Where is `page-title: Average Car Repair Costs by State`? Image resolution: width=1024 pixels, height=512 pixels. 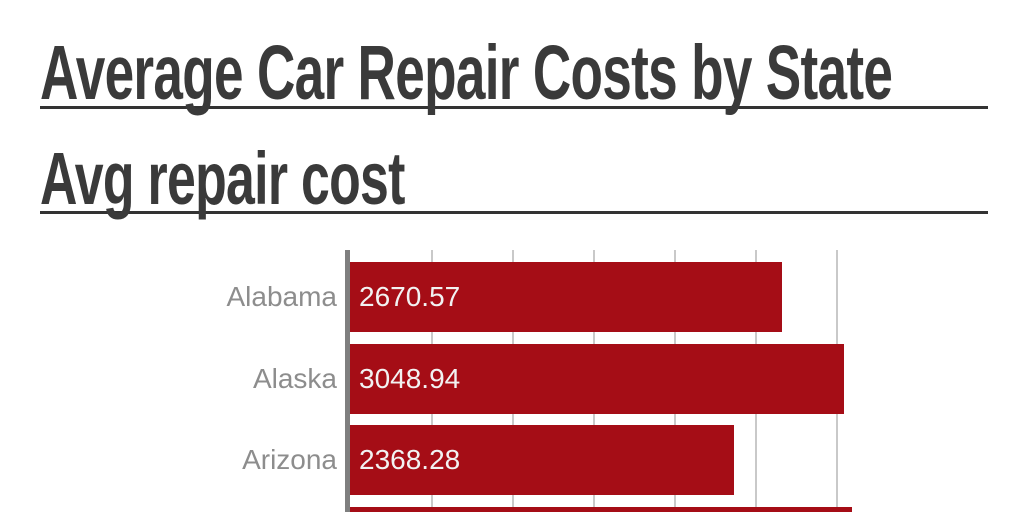
page-title: Average Car Repair Costs by State is located at coordinates (466, 73).